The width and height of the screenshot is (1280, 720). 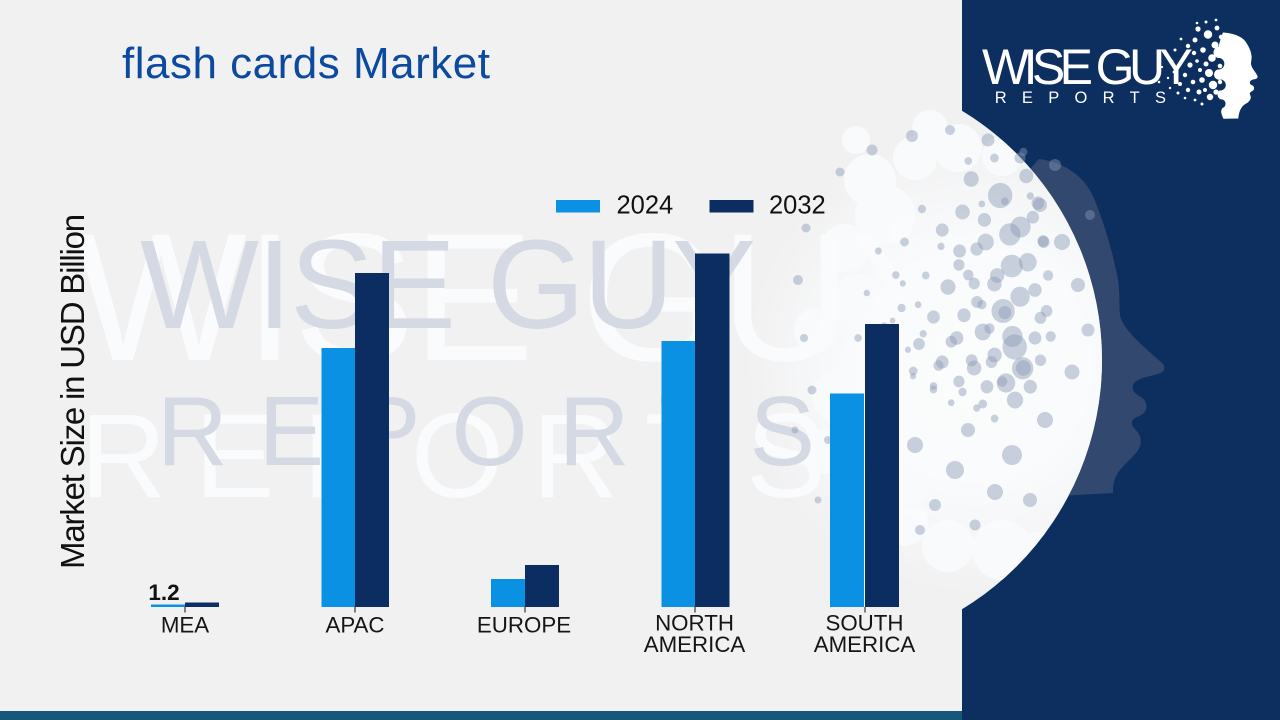 I want to click on svg-text: flash cards Market, so click(x=306, y=63).